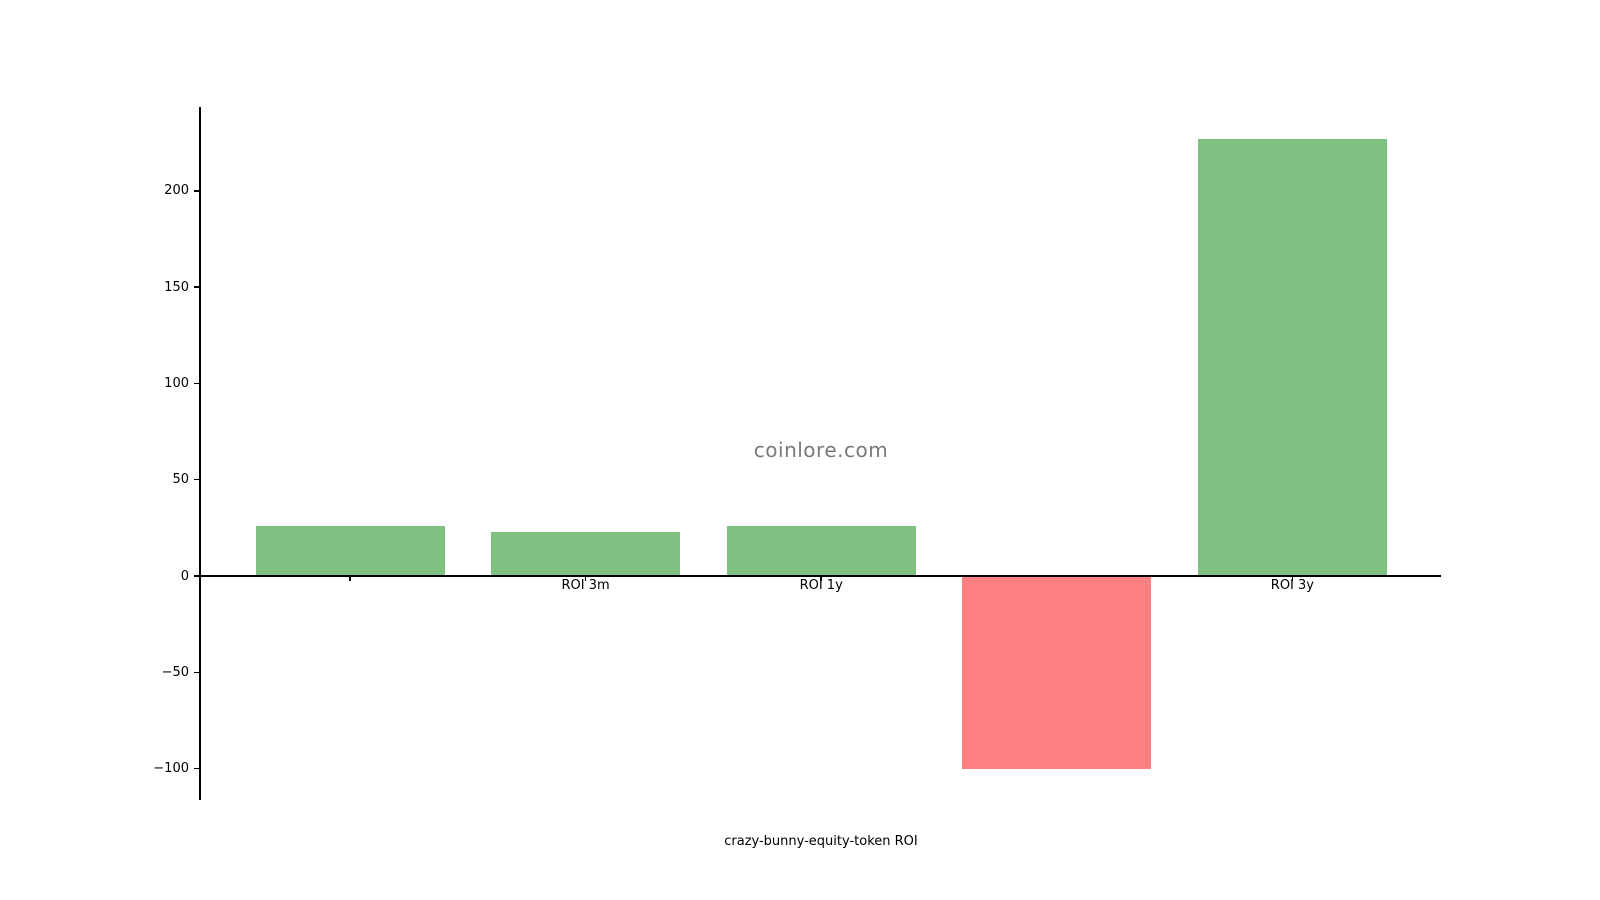  What do you see at coordinates (1292, 357) in the screenshot?
I see `bar-roi-3y` at bounding box center [1292, 357].